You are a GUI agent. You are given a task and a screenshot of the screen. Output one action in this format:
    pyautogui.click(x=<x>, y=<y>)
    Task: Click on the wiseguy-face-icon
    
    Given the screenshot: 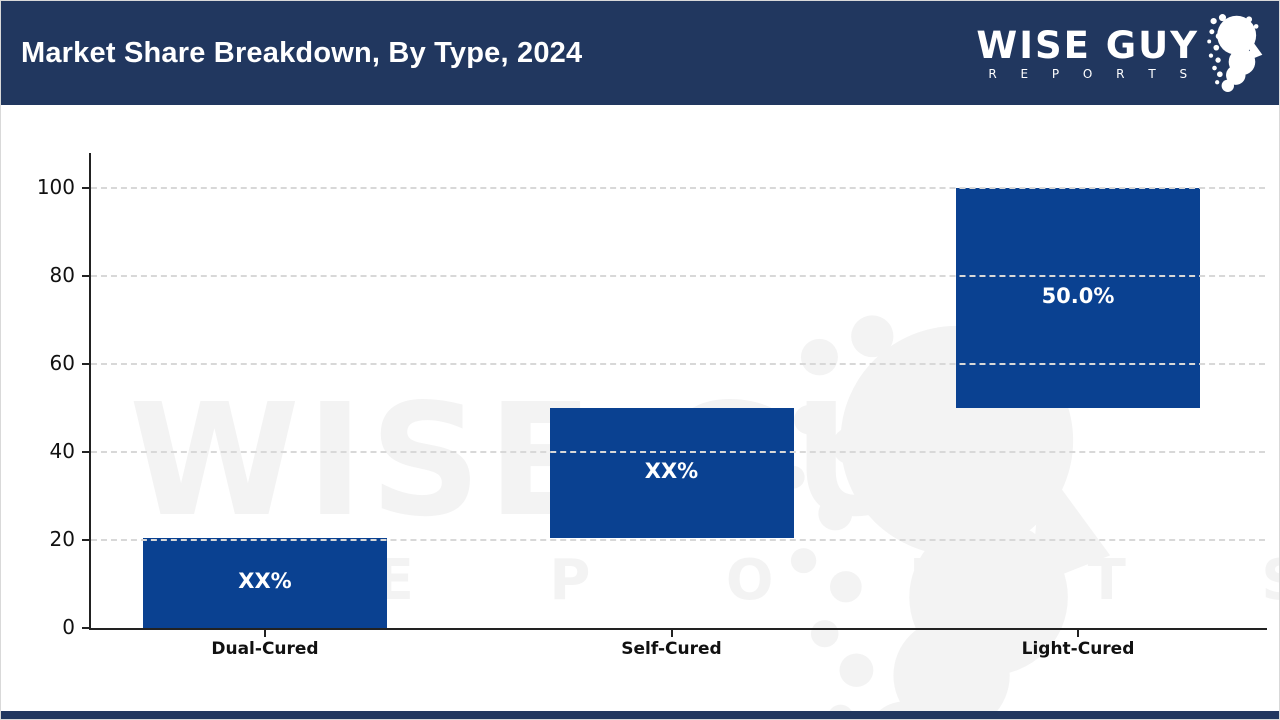 What is the action you would take?
    pyautogui.click(x=1235, y=53)
    